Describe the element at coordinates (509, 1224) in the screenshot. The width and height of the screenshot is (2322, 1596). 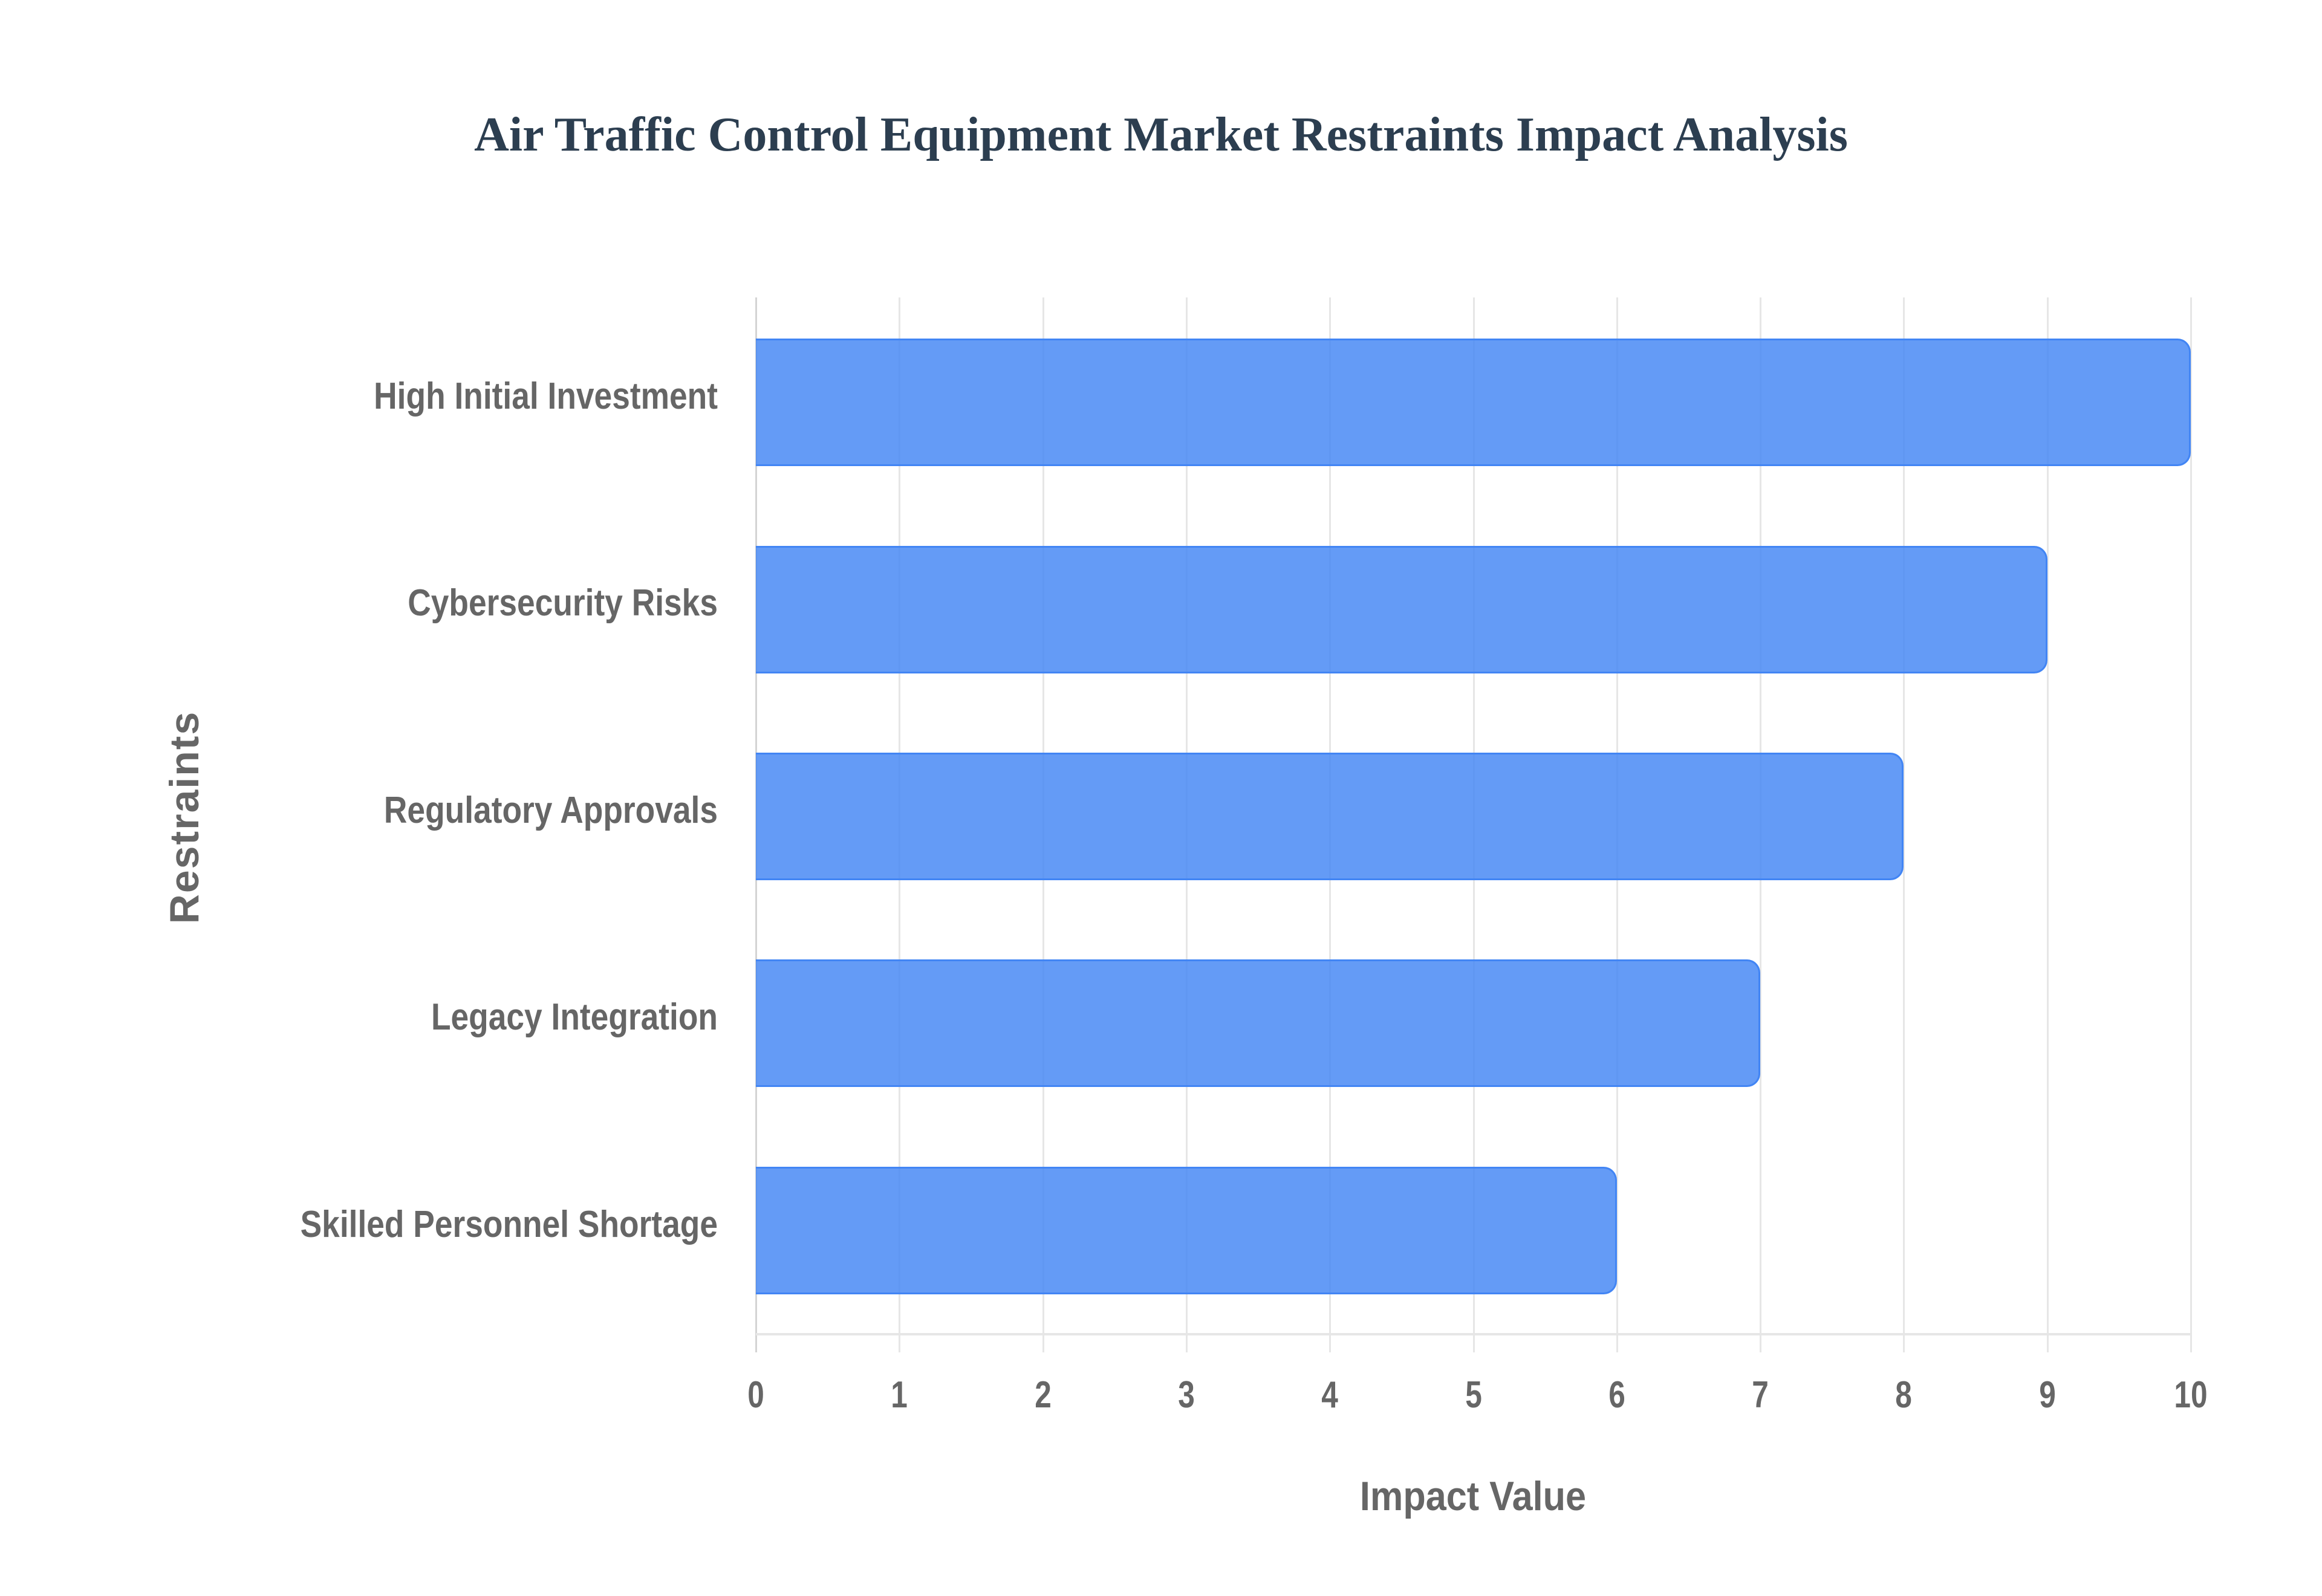
I see `category-label: Skilled Personnel Shortage` at that location.